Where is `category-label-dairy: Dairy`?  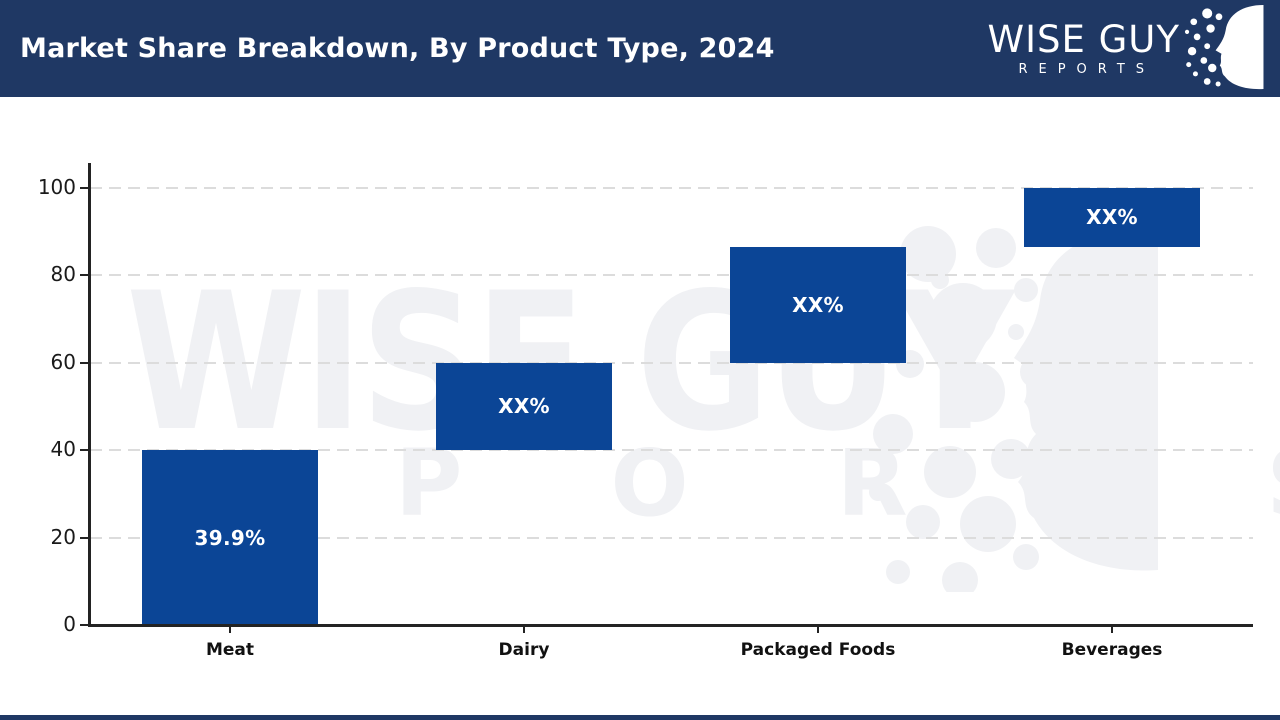
category-label-dairy: Dairy is located at coordinates (524, 650).